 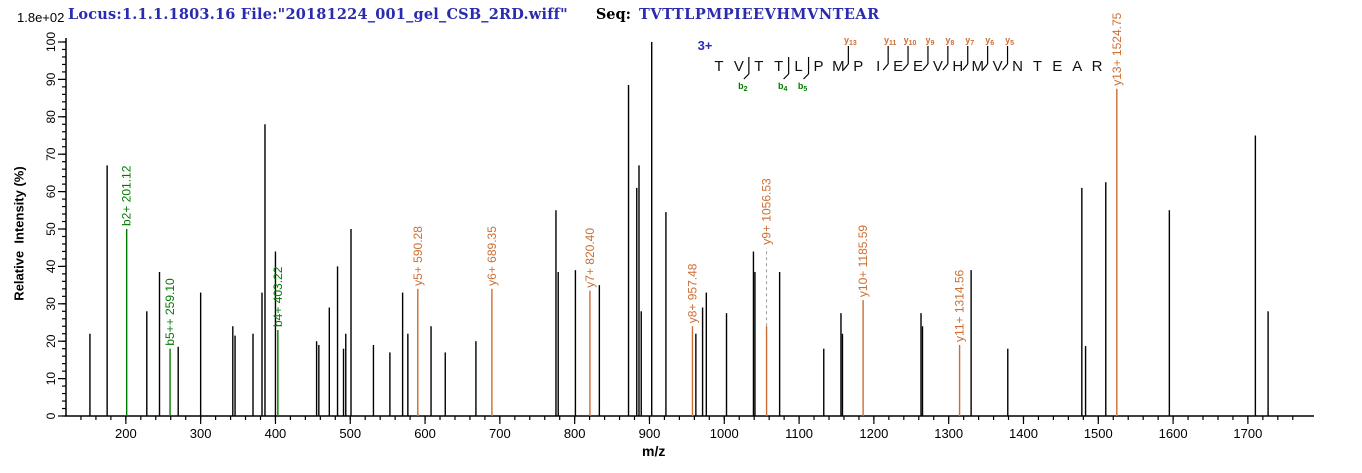 What do you see at coordinates (51, 229) in the screenshot?
I see `y-tick-label: 50` at bounding box center [51, 229].